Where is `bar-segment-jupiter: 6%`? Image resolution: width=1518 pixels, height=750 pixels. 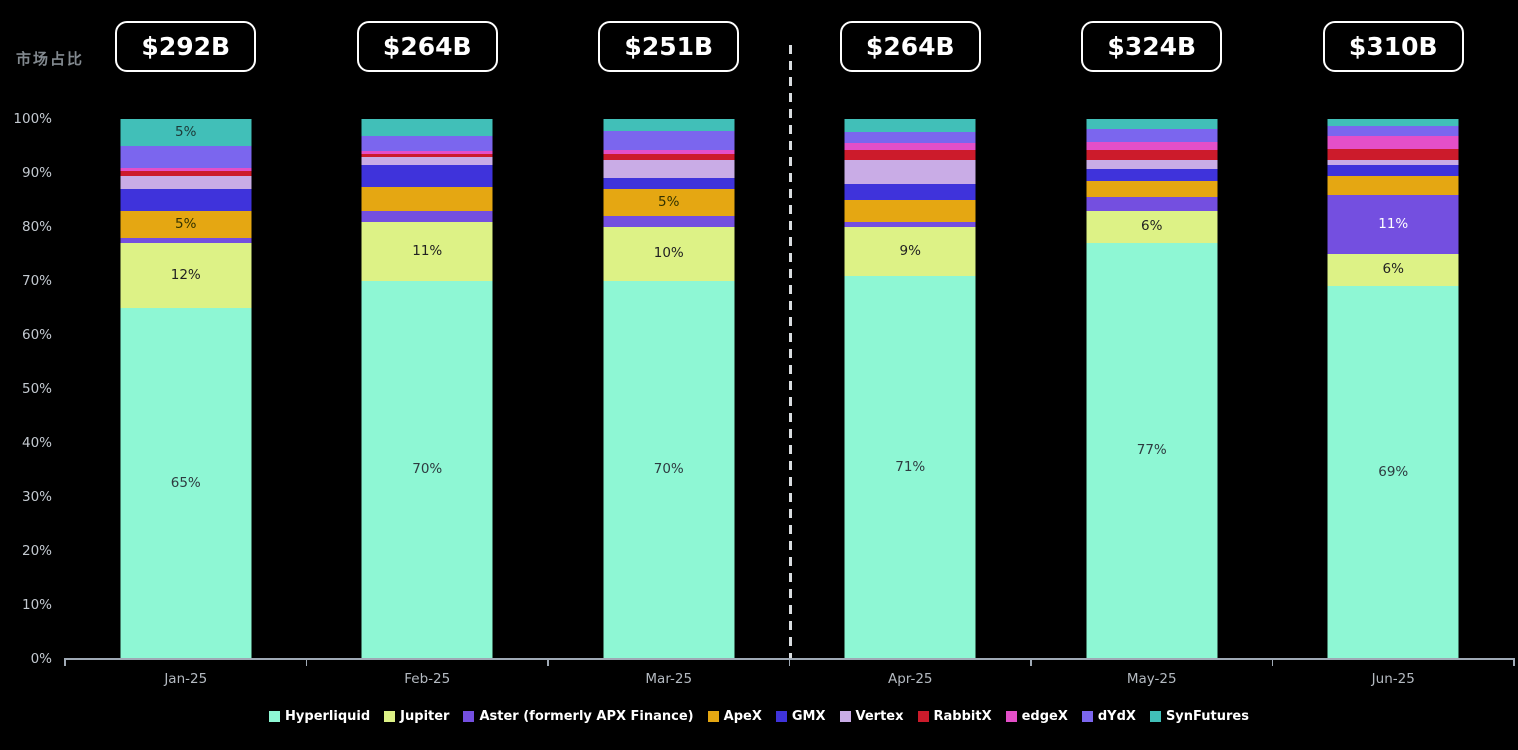
bar-segment-jupiter: 6% is located at coordinates (1152, 227).